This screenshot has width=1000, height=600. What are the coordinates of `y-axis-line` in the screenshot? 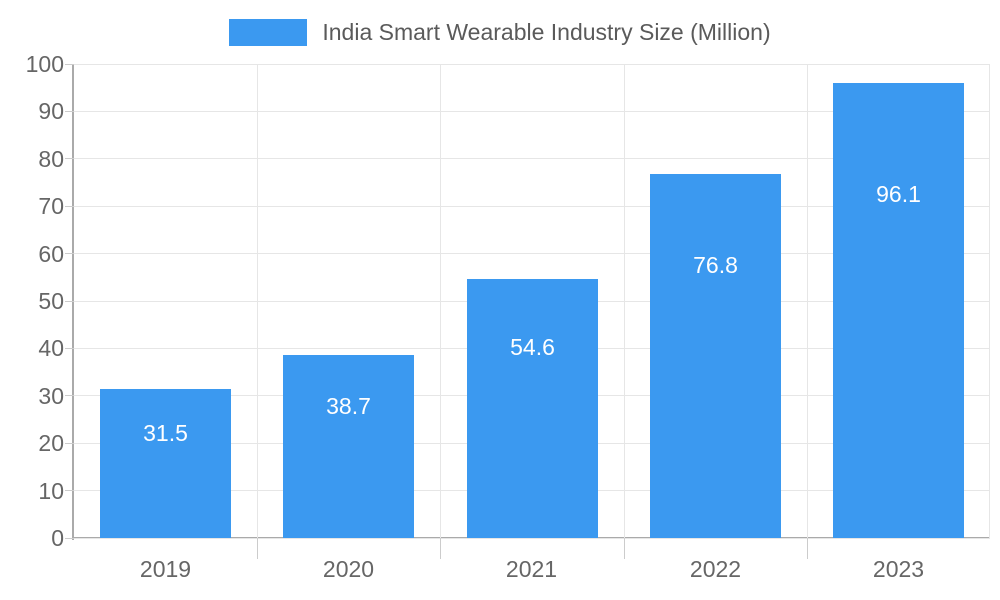 It's located at (73, 302).